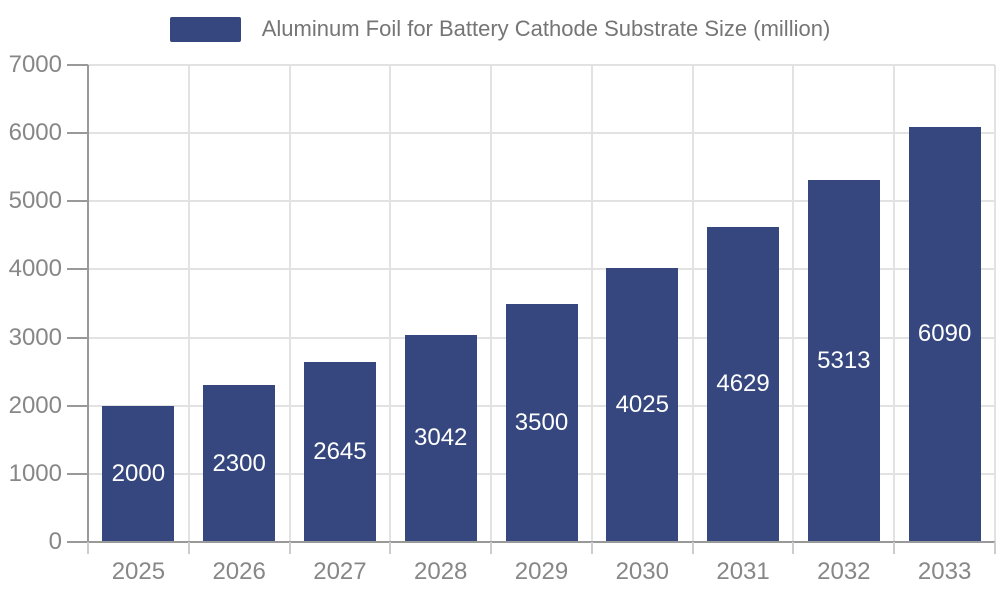  Describe the element at coordinates (205, 29) in the screenshot. I see `legend-swatch` at that location.